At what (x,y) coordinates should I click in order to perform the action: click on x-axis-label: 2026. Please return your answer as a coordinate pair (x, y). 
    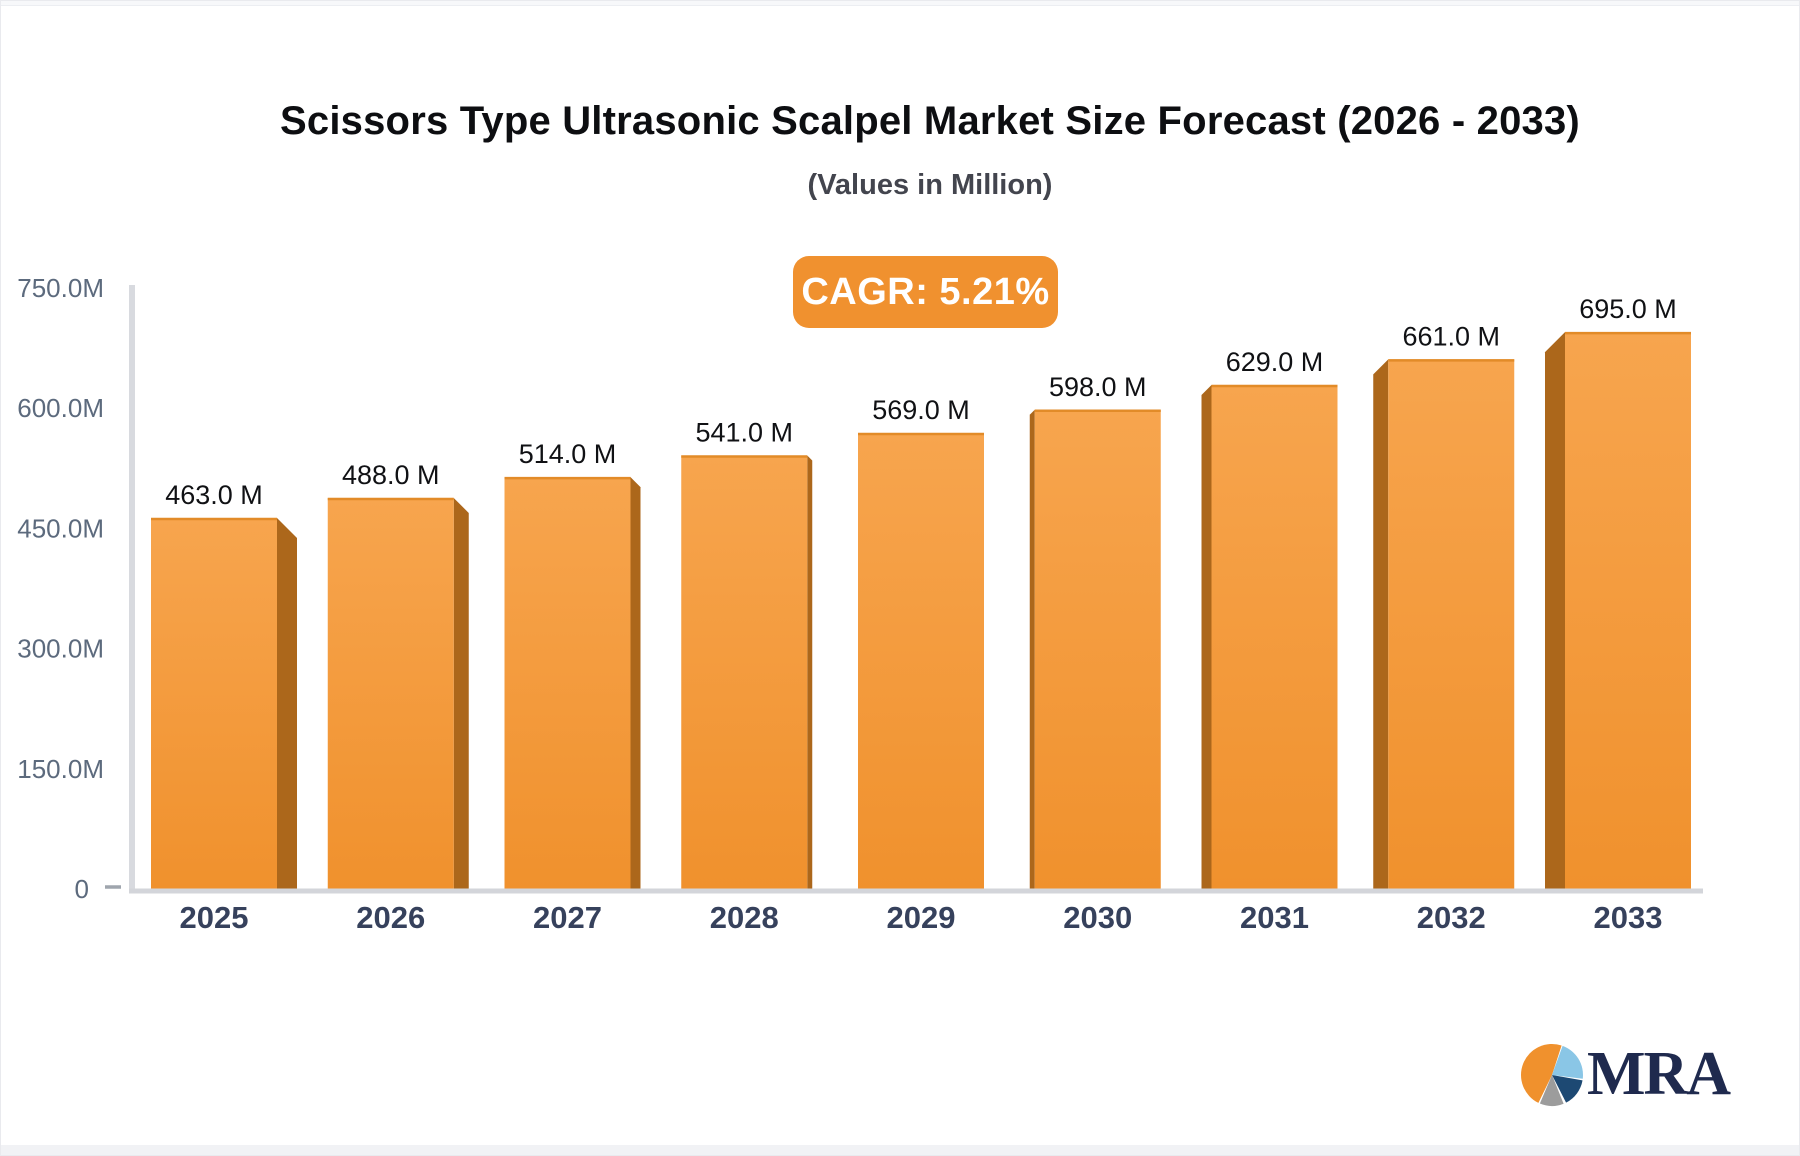
    Looking at the image, I should click on (390, 917).